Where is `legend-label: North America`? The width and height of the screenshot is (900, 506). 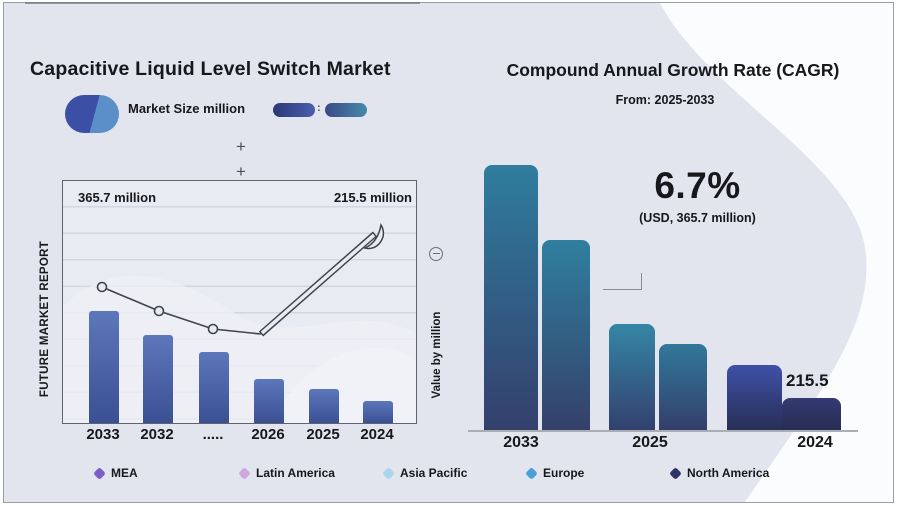 legend-label: North America is located at coordinates (728, 473).